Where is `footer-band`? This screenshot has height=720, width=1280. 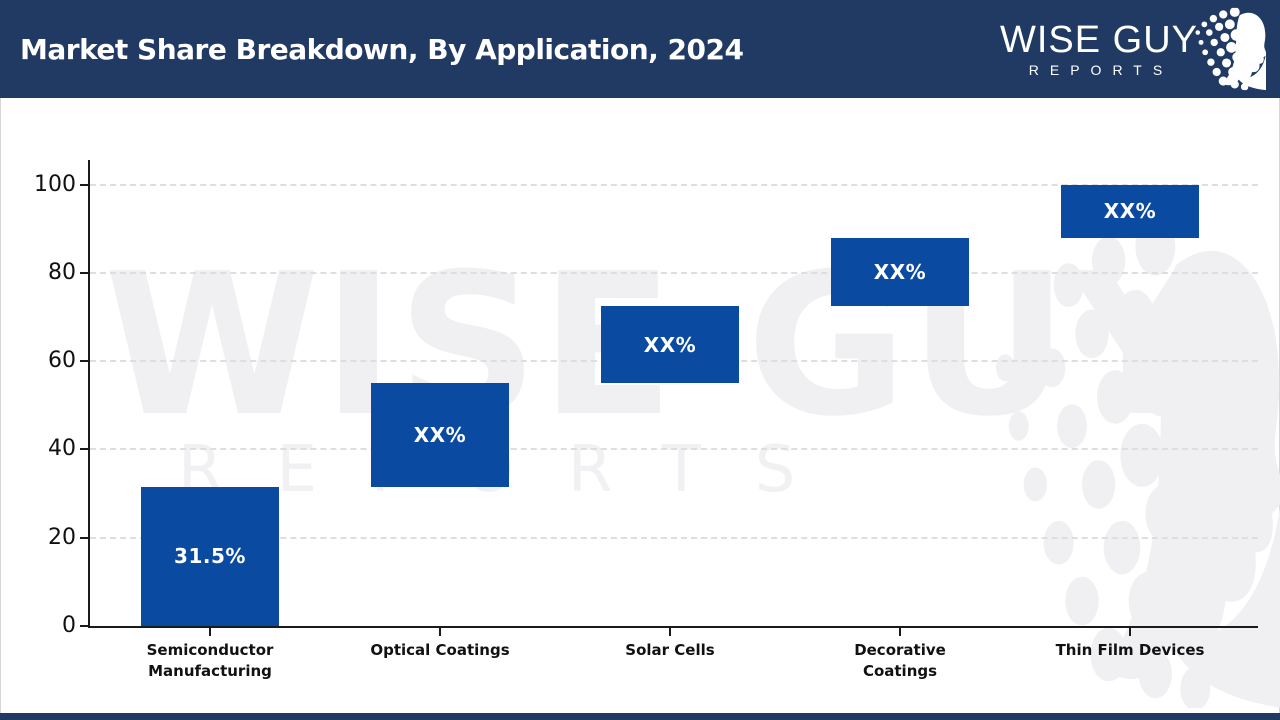 footer-band is located at coordinates (640, 716).